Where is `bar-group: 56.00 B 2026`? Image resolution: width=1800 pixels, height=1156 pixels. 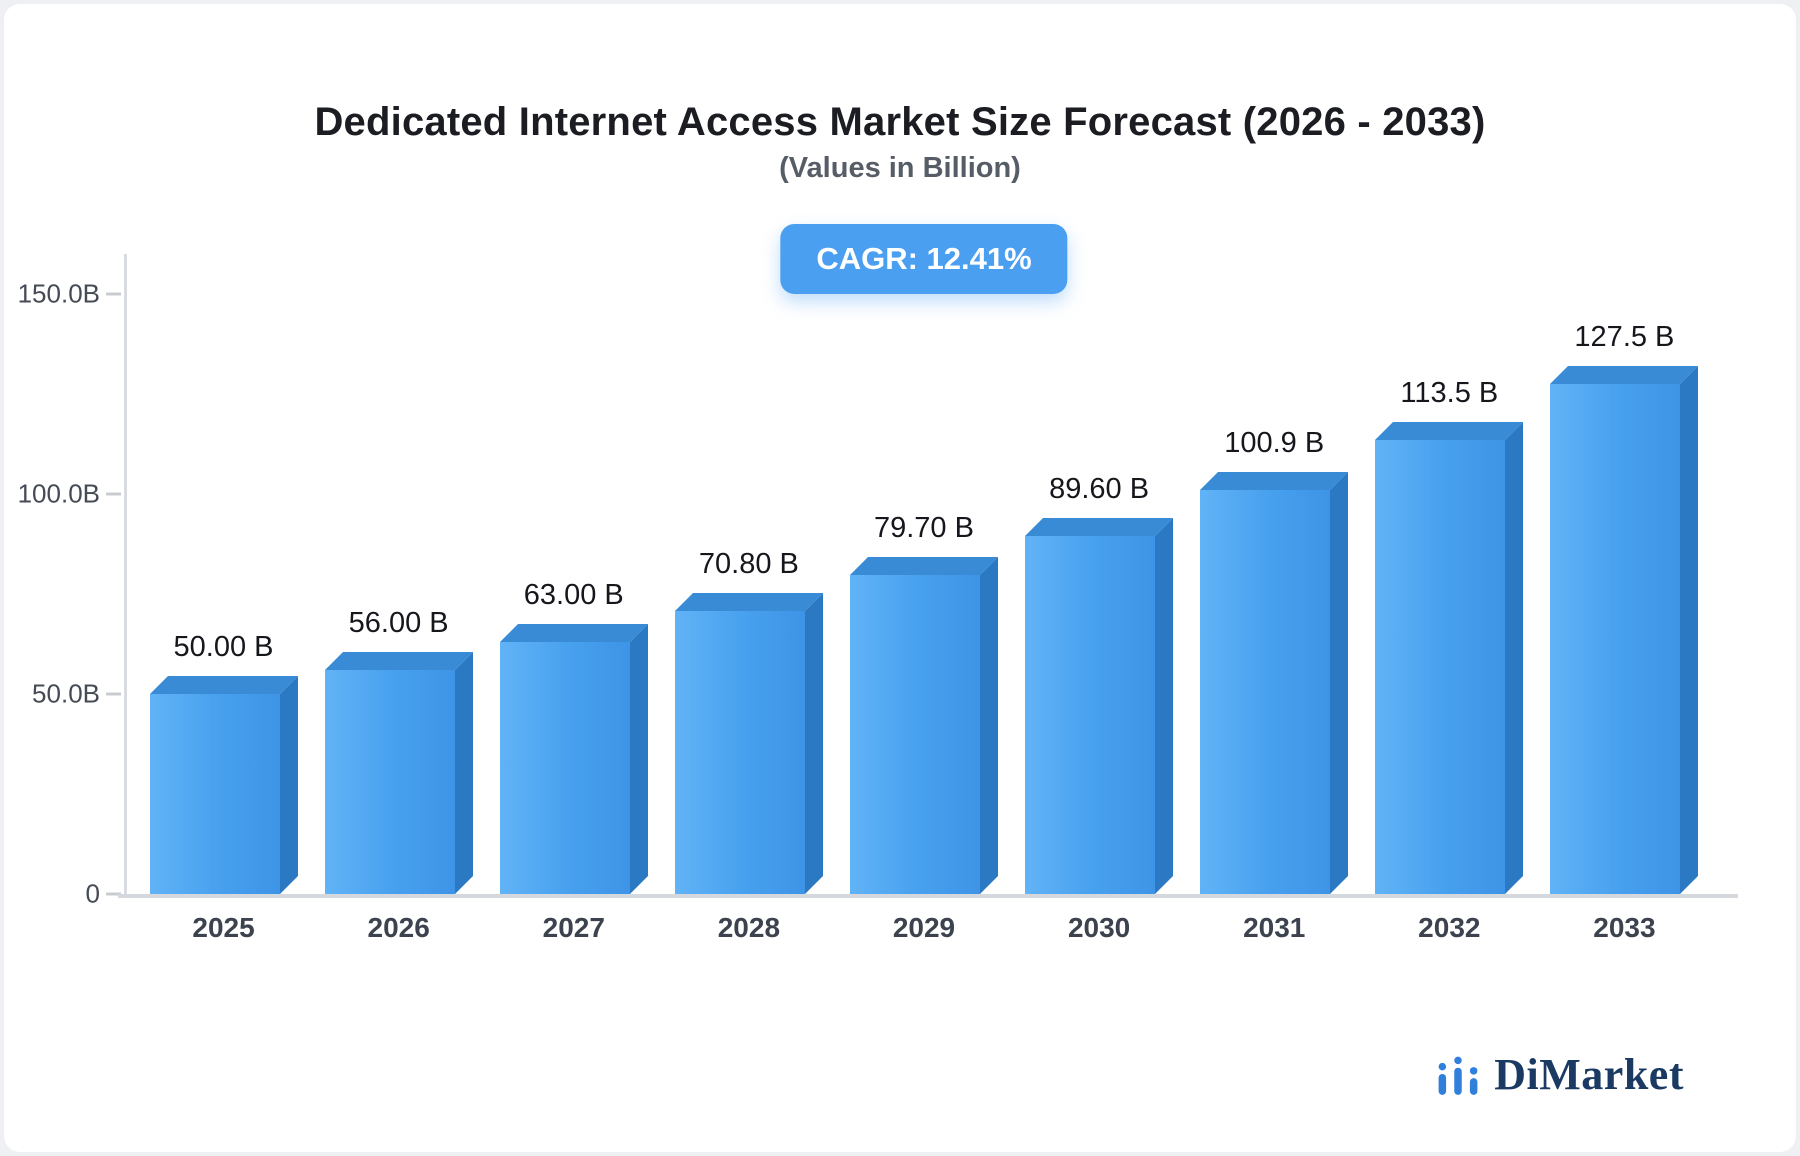 bar-group: 56.00 B 2026 is located at coordinates (398, 598).